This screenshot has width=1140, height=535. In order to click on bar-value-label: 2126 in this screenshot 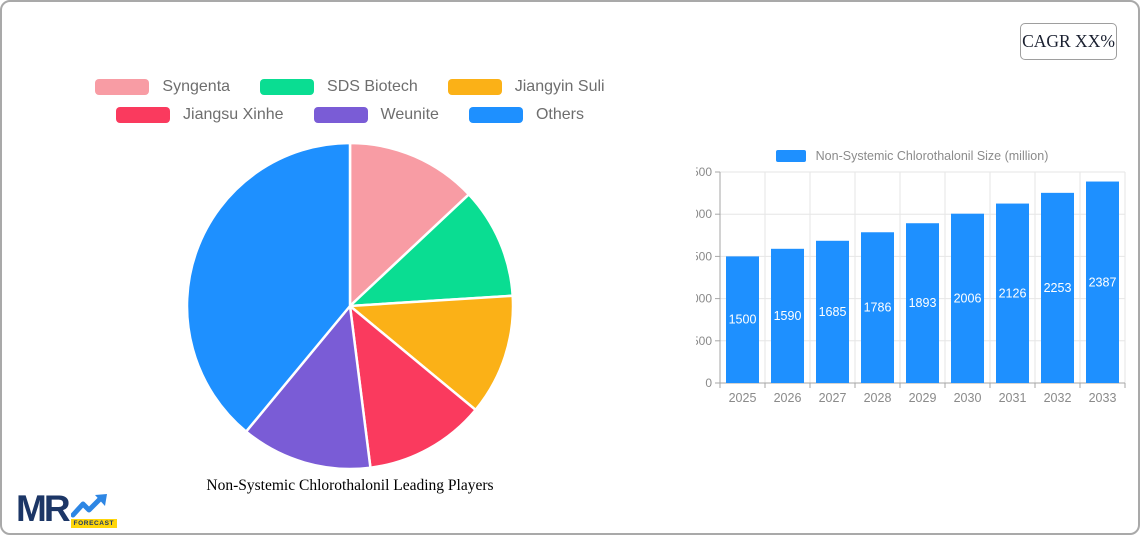, I will do `click(1013, 293)`.